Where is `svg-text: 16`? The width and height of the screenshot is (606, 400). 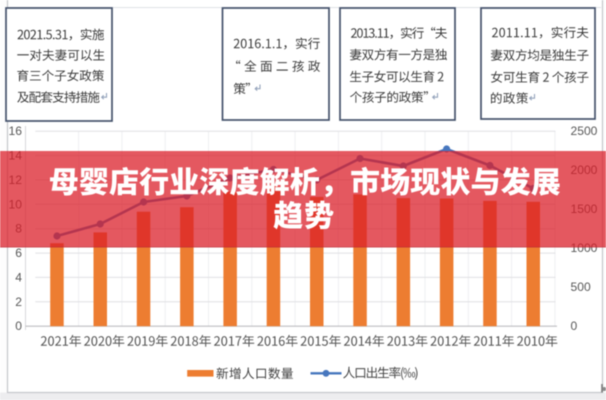 svg-text: 16 is located at coordinates (16, 131).